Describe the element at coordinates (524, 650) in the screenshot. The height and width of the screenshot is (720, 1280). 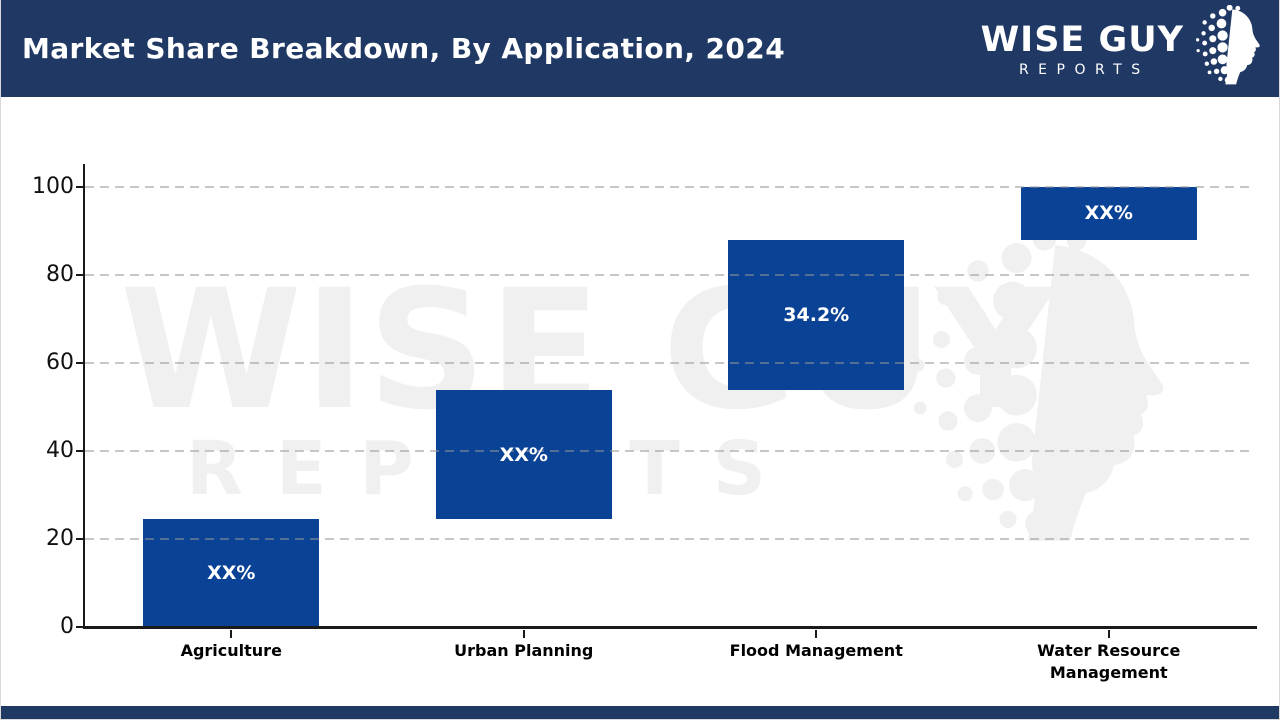
I see `x-tick-label: Urban Planning` at that location.